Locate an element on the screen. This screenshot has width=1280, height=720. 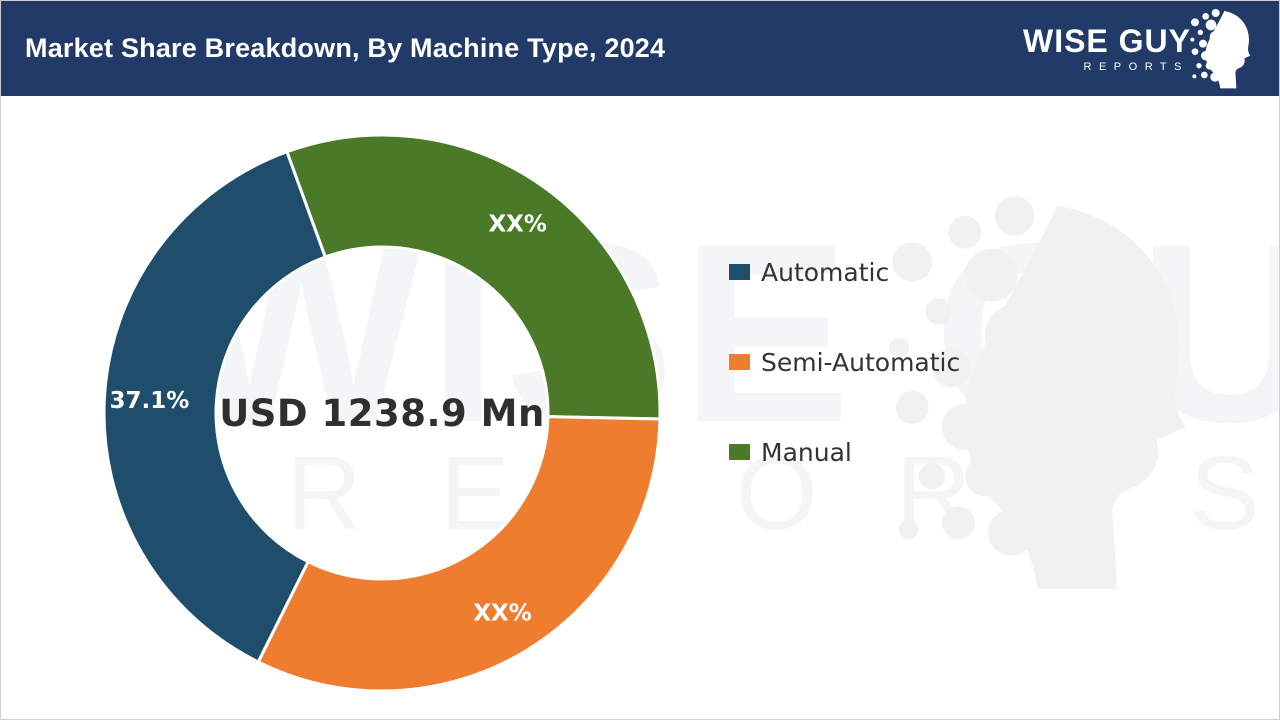
brand-logo-text: WISE GUY REPORTS is located at coordinates (1107, 49).